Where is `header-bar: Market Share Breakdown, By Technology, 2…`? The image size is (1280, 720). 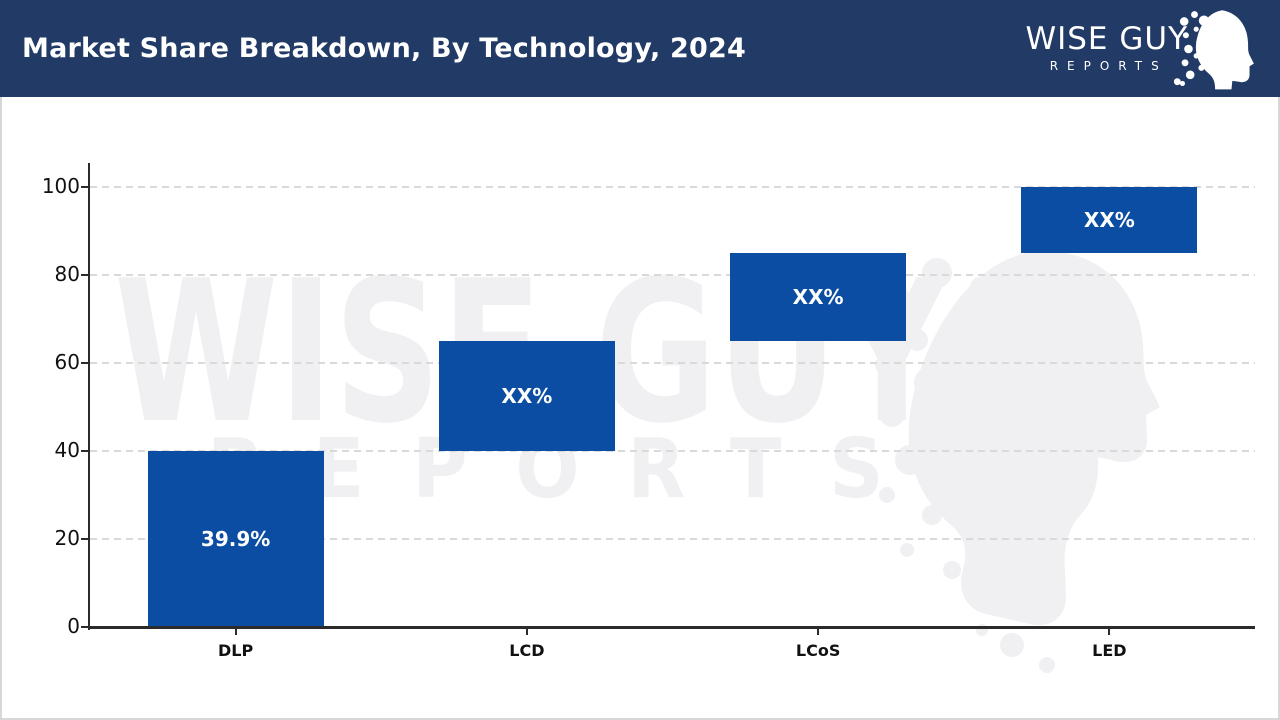
header-bar: Market Share Breakdown, By Technology, 2… is located at coordinates (640, 48).